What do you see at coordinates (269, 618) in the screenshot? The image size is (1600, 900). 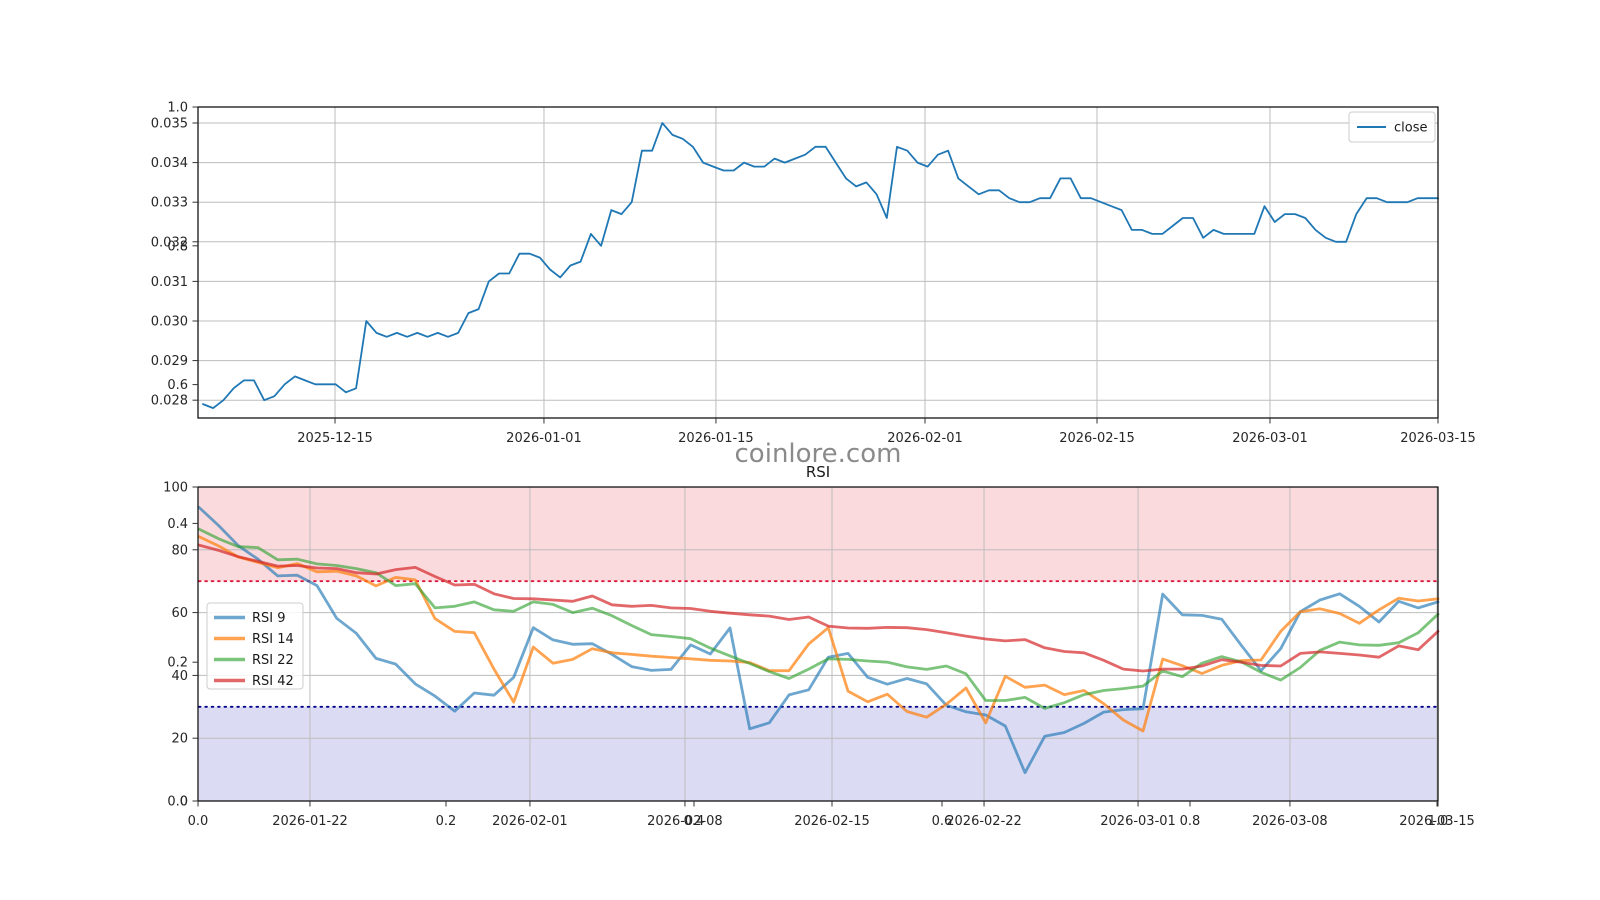 I see `rsi9-legend-label: RSI 9` at bounding box center [269, 618].